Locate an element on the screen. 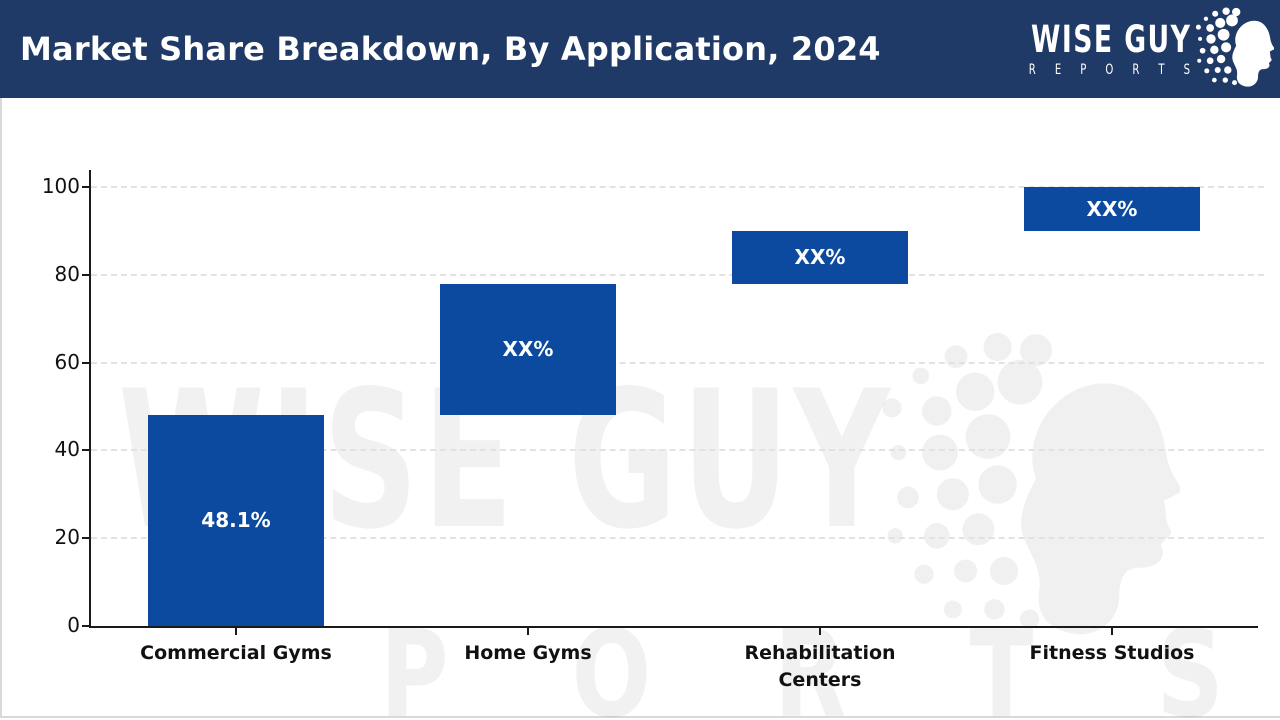 This screenshot has width=1280, height=720. x-category-label: Rehabilitation Centers is located at coordinates (820, 666).